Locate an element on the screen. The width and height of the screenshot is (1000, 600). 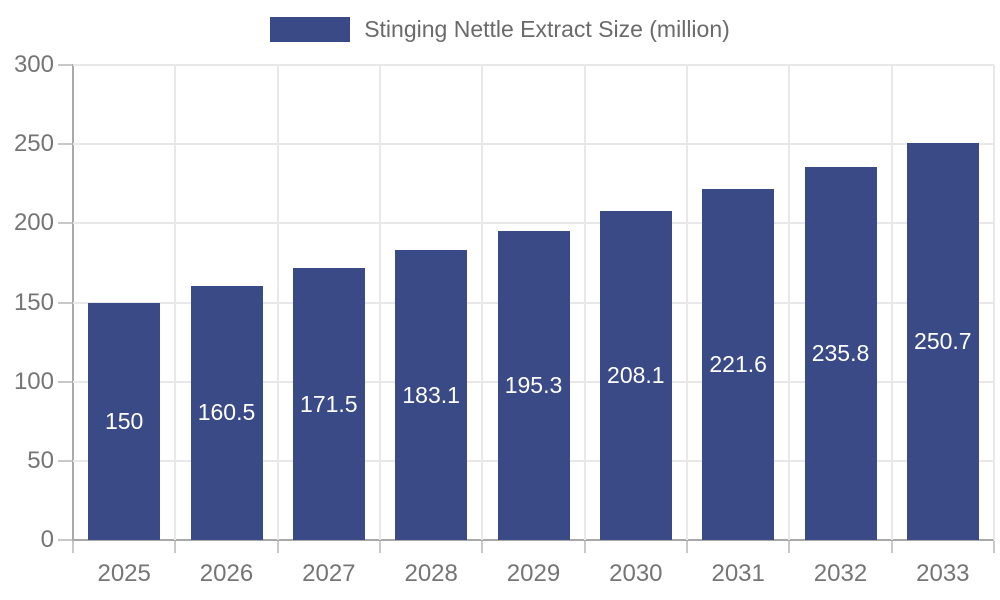
bar-value-label: 235.8 is located at coordinates (840, 352).